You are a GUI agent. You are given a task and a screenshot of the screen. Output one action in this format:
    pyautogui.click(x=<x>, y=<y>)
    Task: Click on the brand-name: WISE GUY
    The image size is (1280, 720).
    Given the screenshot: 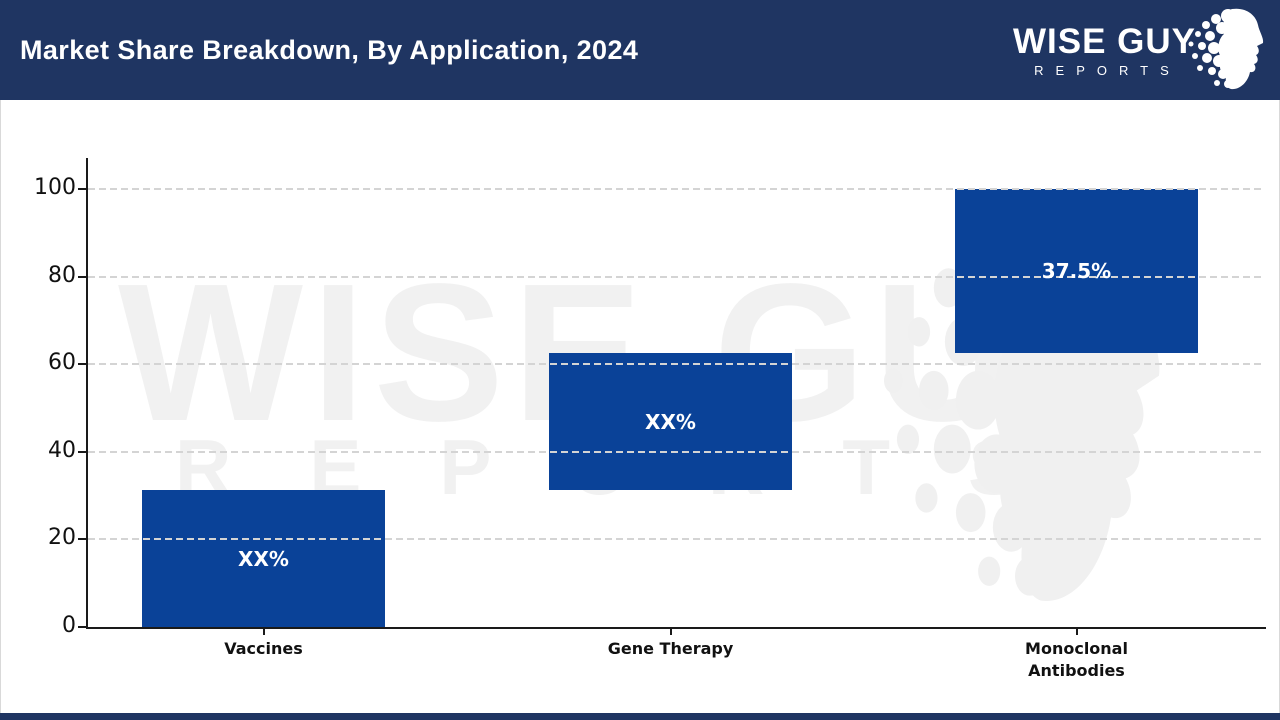 What is the action you would take?
    pyautogui.click(x=1104, y=41)
    